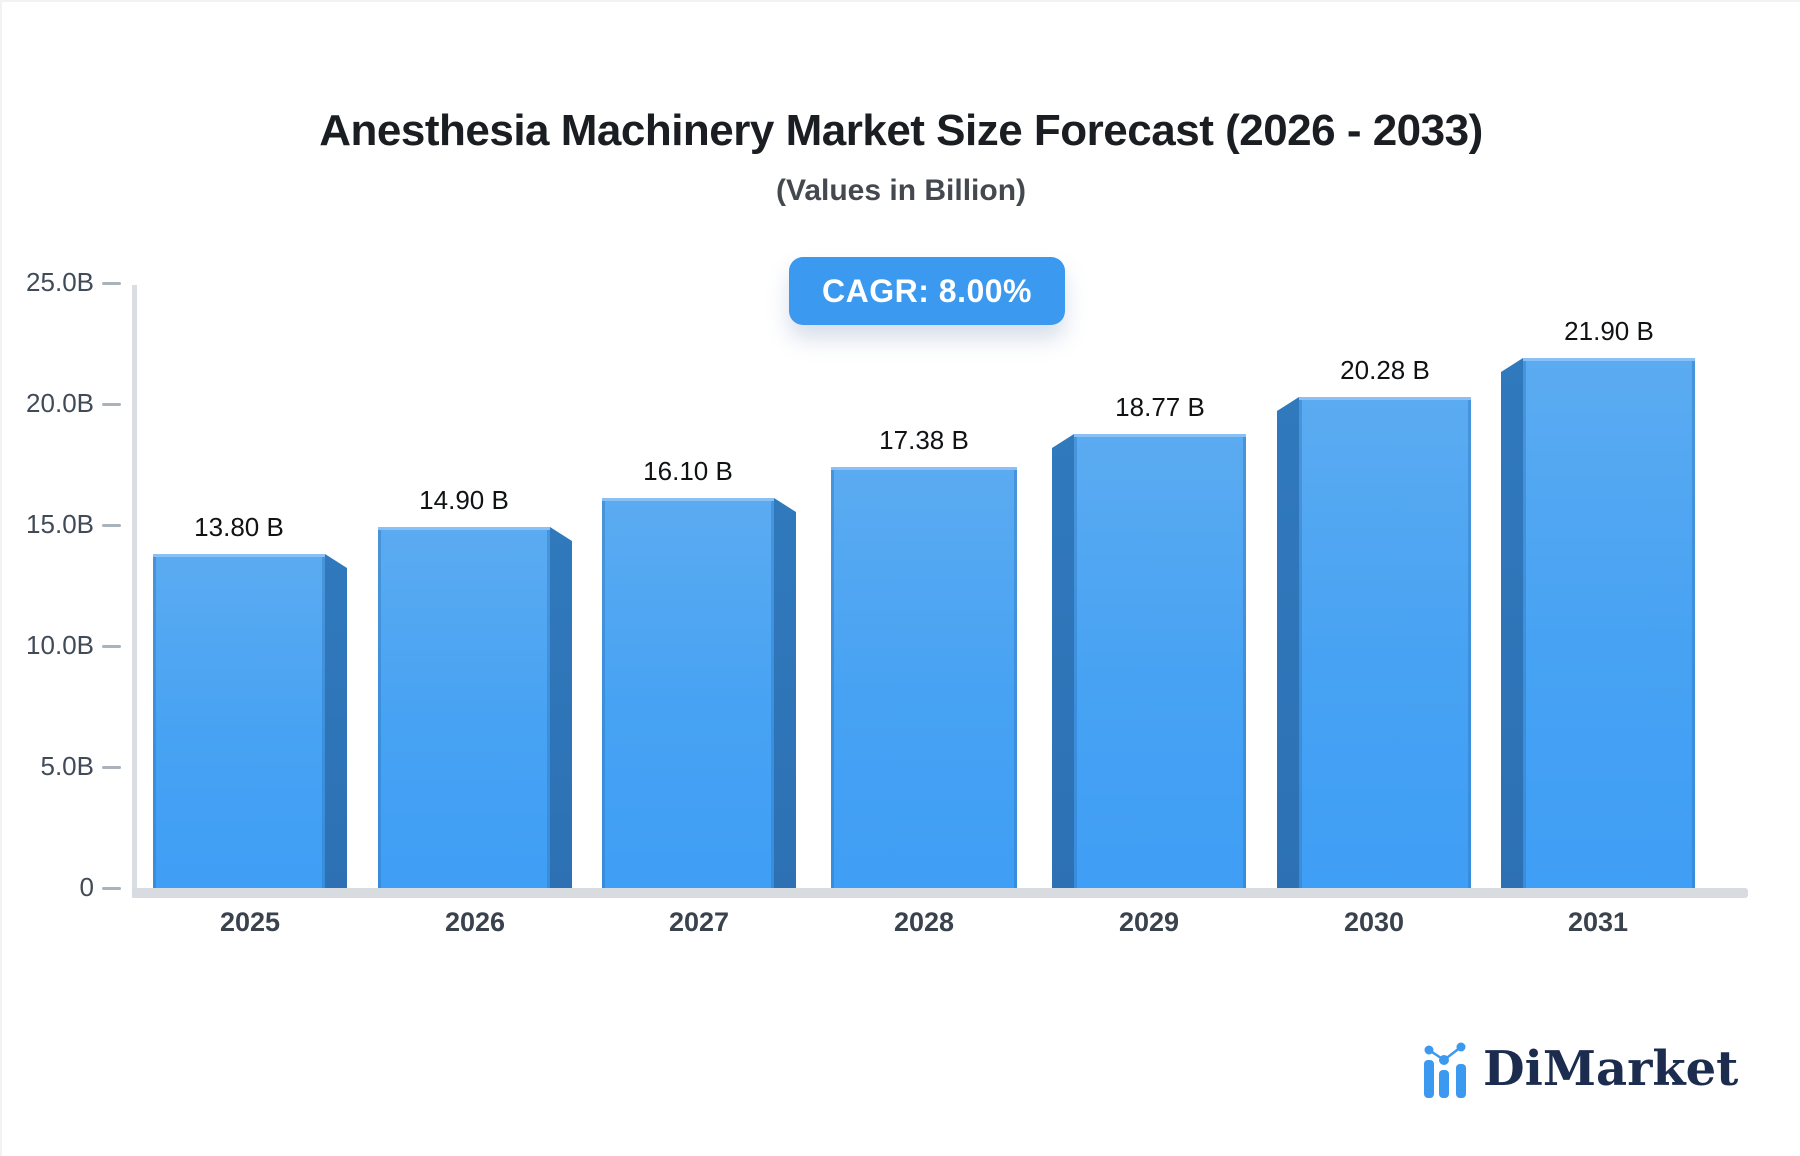 Image resolution: width=1800 pixels, height=1156 pixels. I want to click on chart-subtitle: (Values in Billion), so click(901, 190).